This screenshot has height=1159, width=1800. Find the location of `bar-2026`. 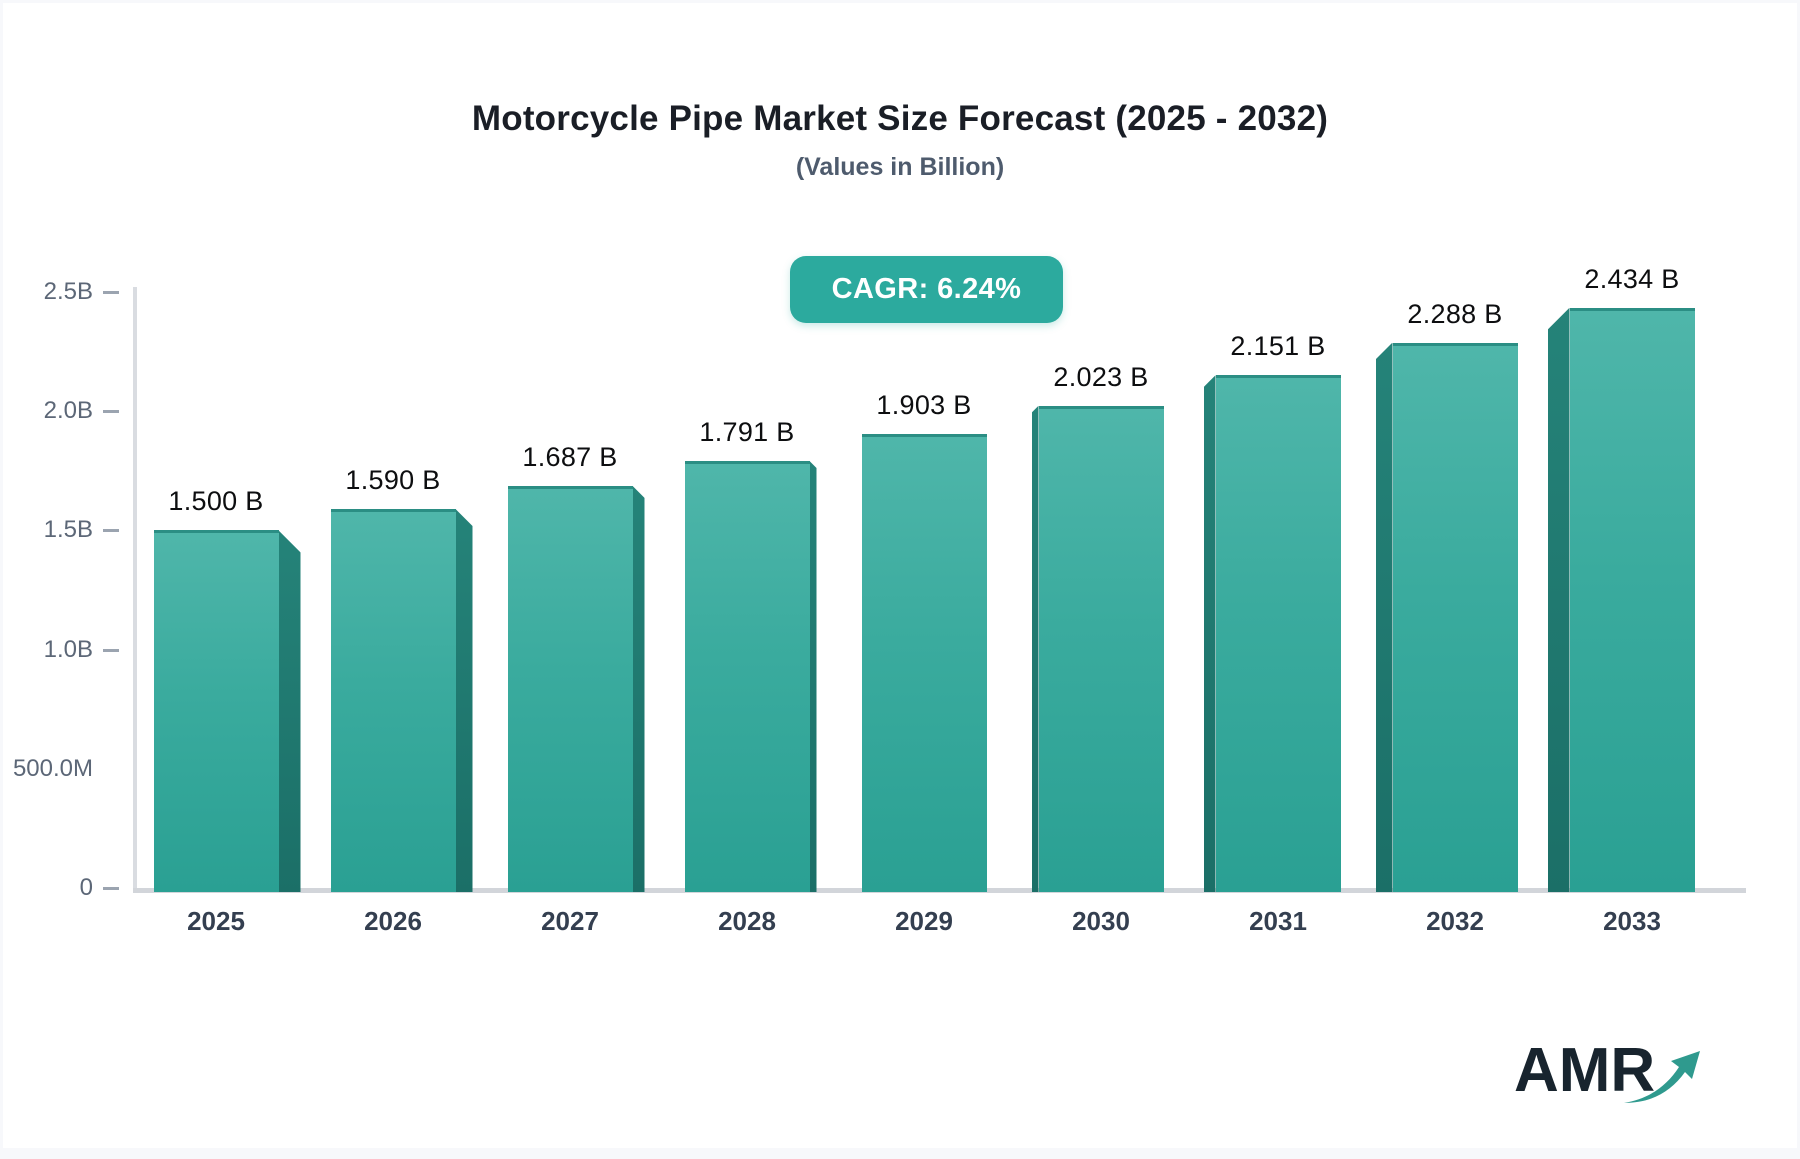

bar-2026 is located at coordinates (393, 700).